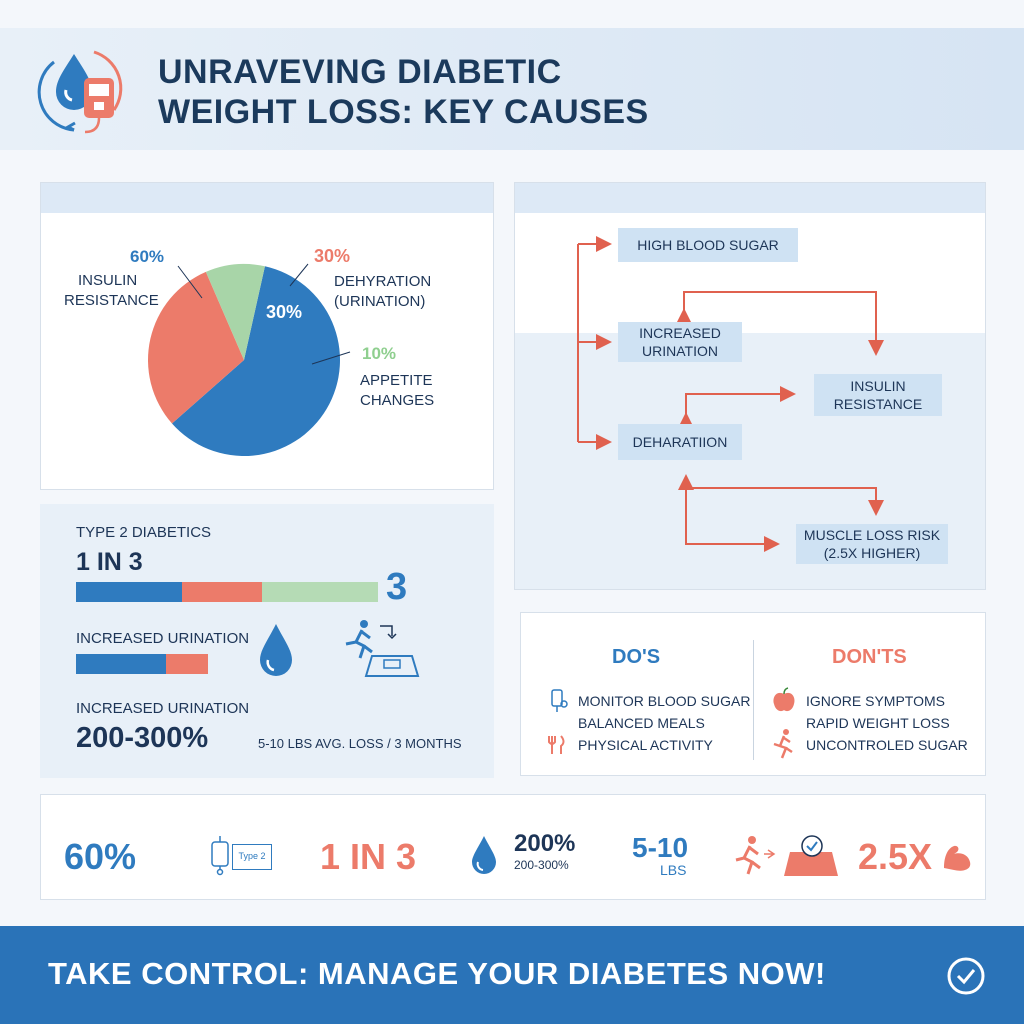 The width and height of the screenshot is (1024, 1024). I want to click on fork-knife-icon, so click(556, 744).